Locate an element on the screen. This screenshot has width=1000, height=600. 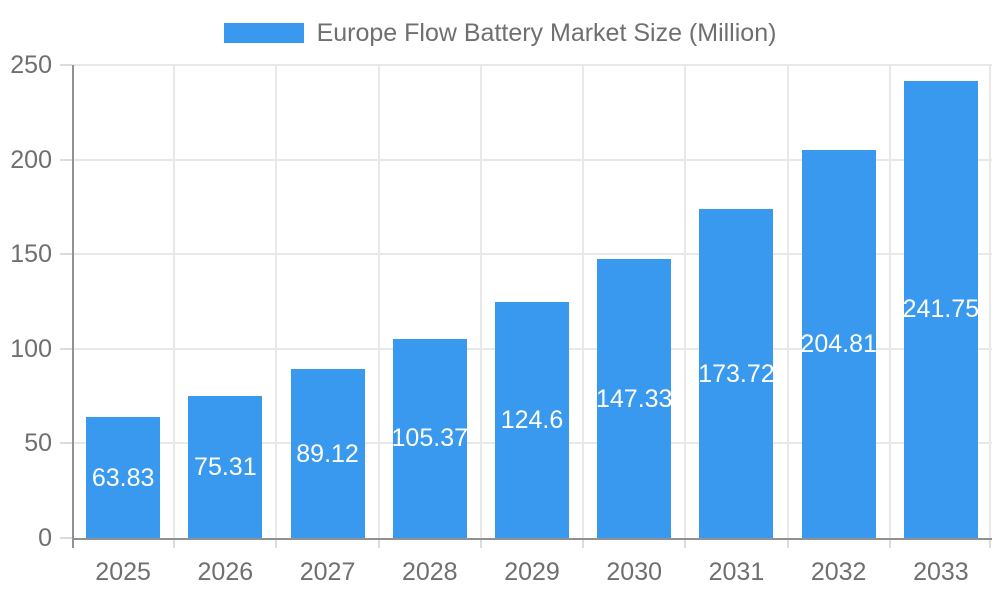
x-axis-tick-label: 2027 is located at coordinates (327, 572).